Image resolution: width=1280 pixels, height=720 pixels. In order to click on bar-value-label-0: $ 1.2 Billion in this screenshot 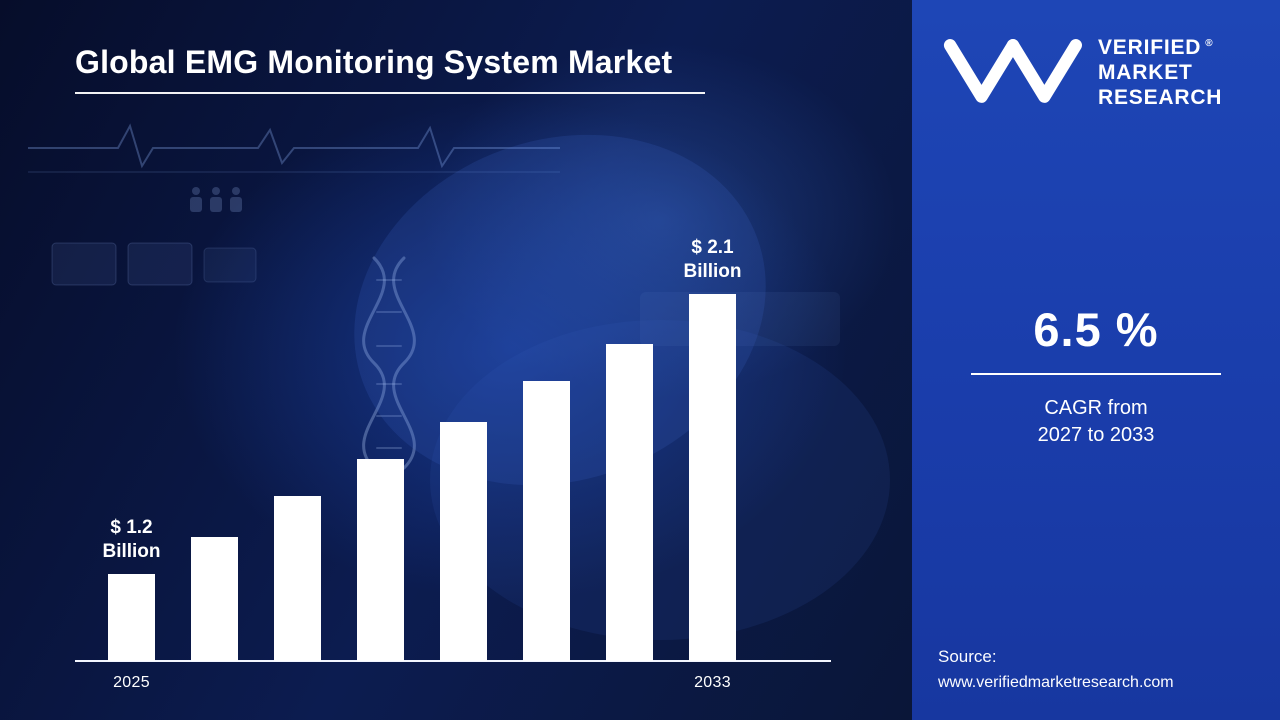, I will do `click(131, 539)`.